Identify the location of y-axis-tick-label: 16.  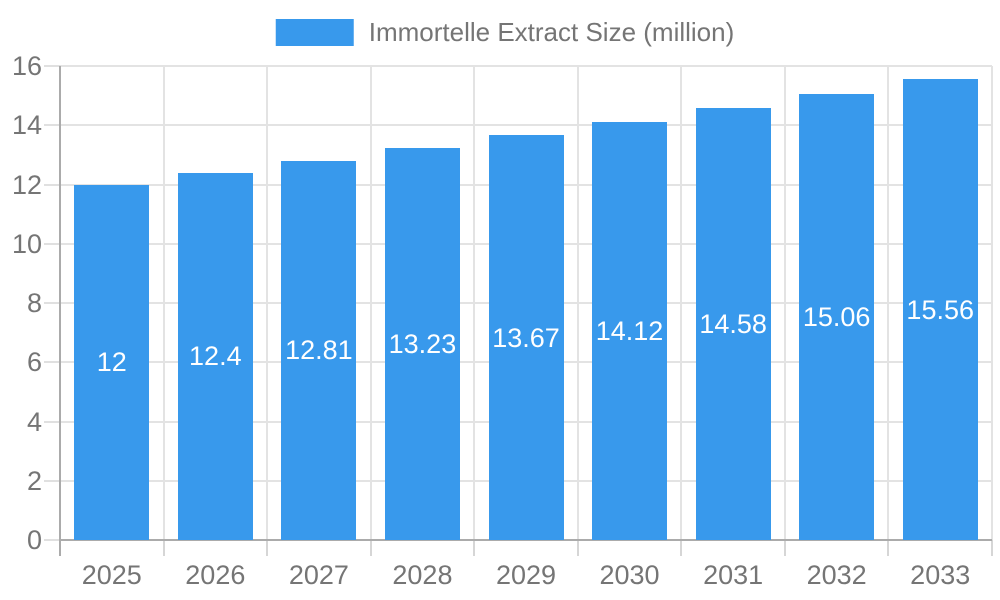
(26, 66).